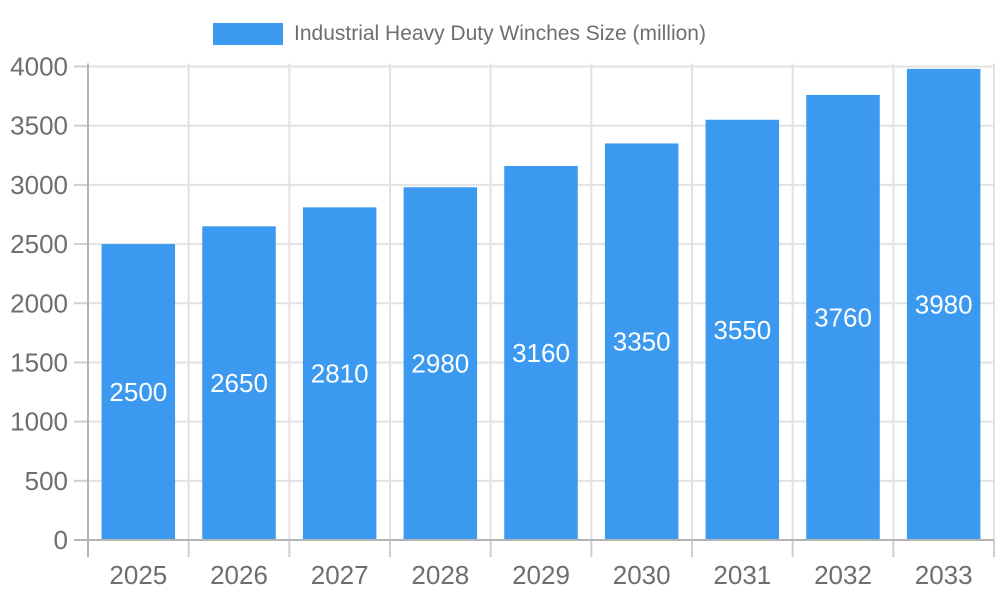  I want to click on bar-value-label: 3980, so click(944, 304).